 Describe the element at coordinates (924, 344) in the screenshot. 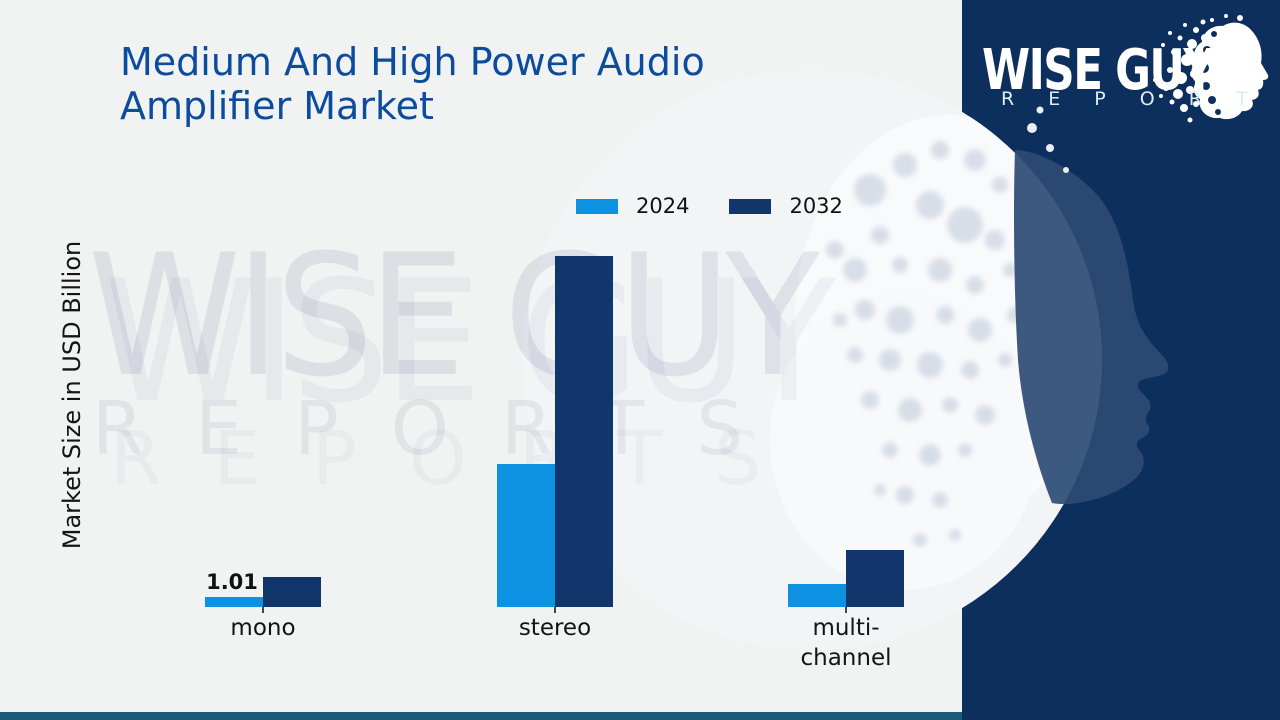

I see `brain-dots-pattern` at that location.